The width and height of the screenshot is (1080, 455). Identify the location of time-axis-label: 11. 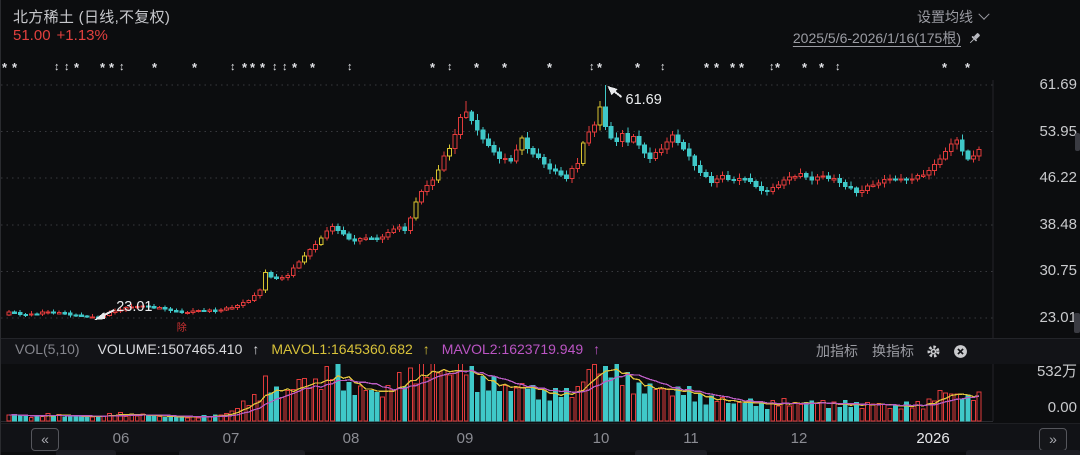
(691, 438).